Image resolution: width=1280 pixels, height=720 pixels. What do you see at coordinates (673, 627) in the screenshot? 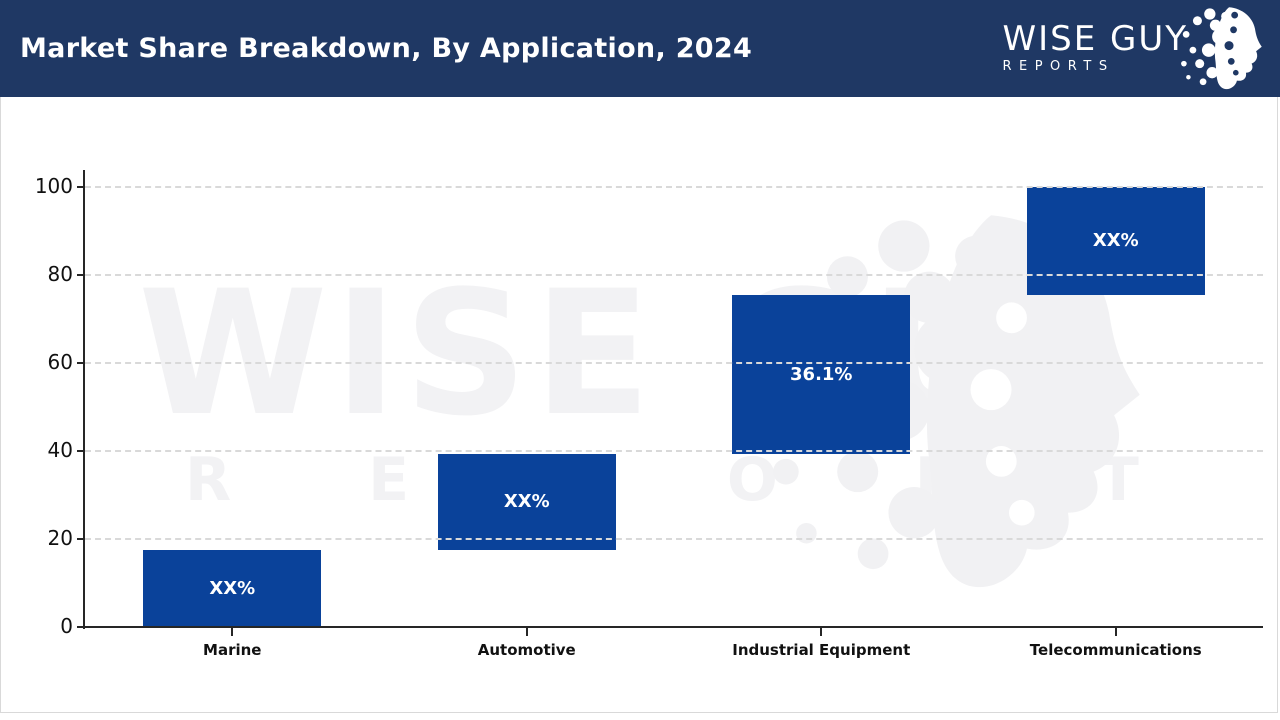
I see `x-axis-line` at bounding box center [673, 627].